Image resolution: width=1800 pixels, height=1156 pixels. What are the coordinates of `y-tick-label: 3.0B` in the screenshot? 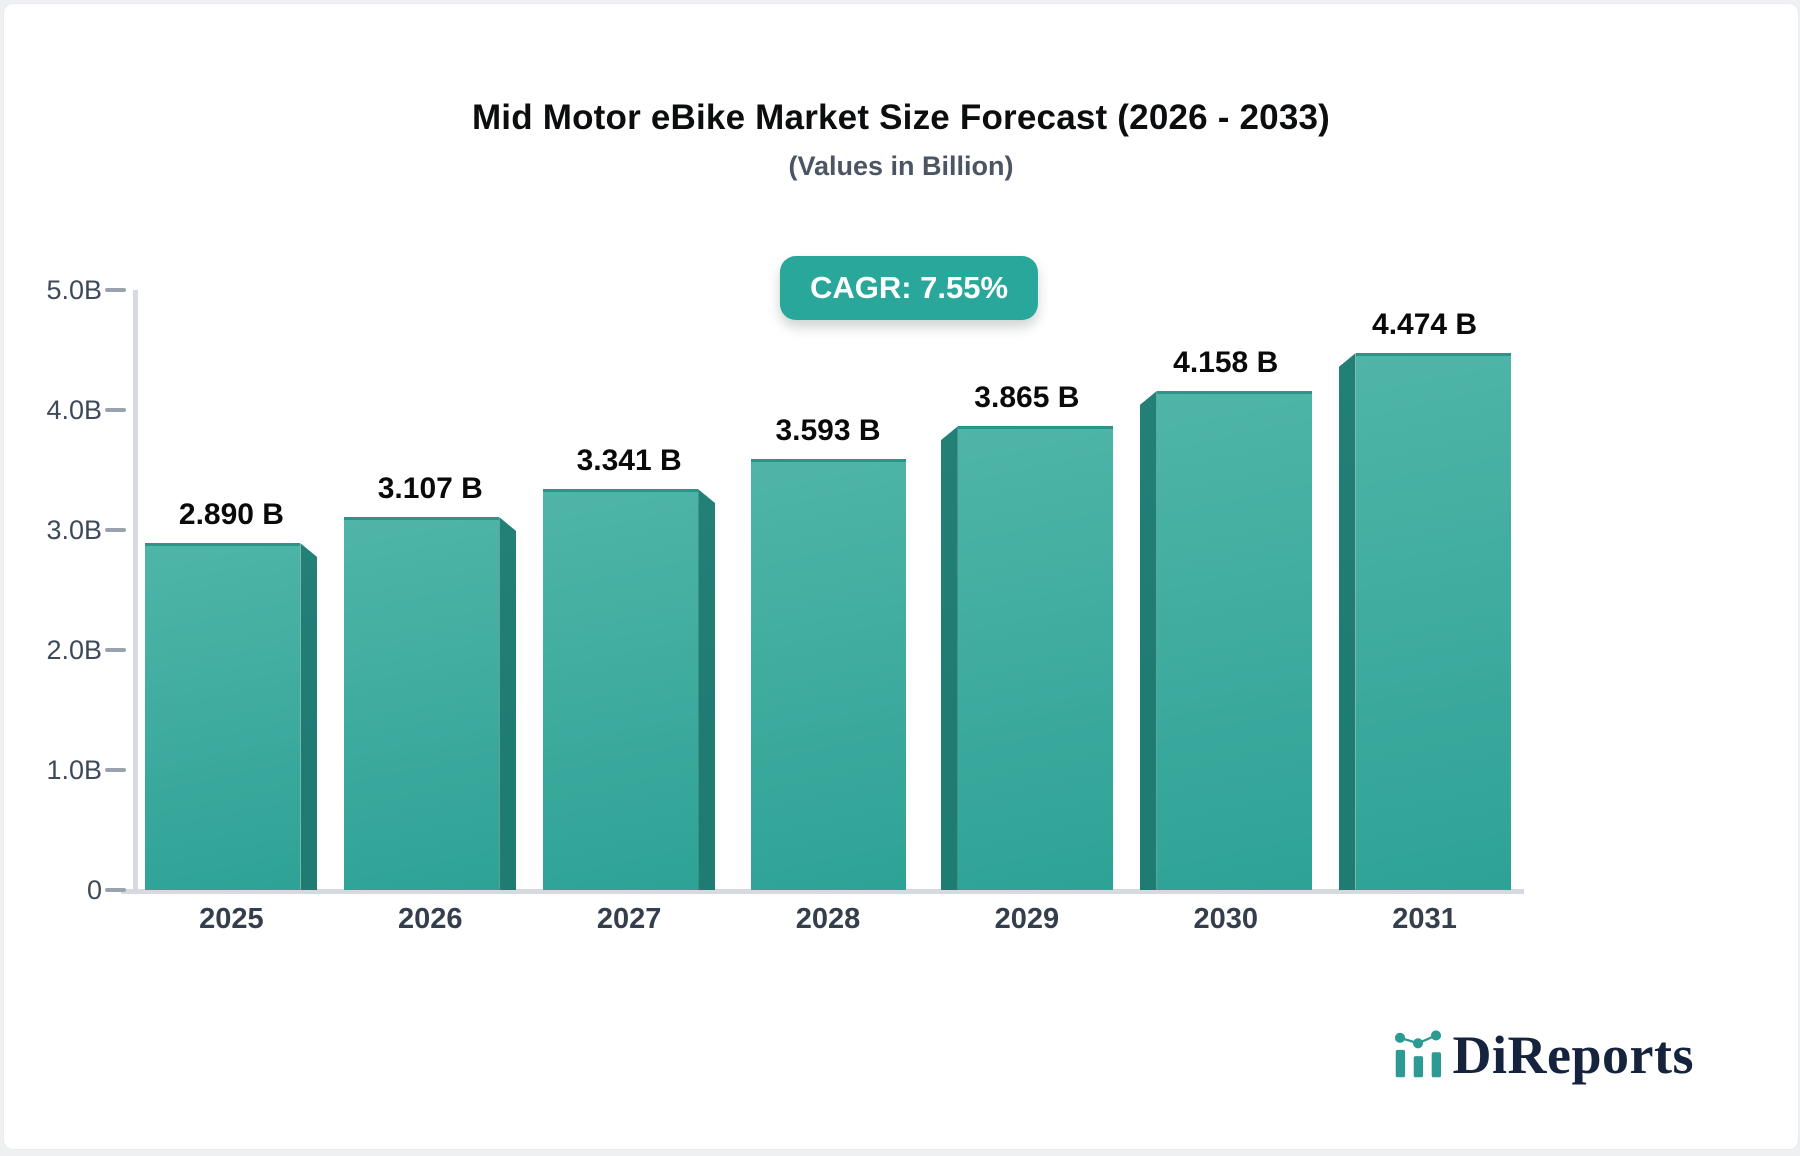 It's located at (74, 530).